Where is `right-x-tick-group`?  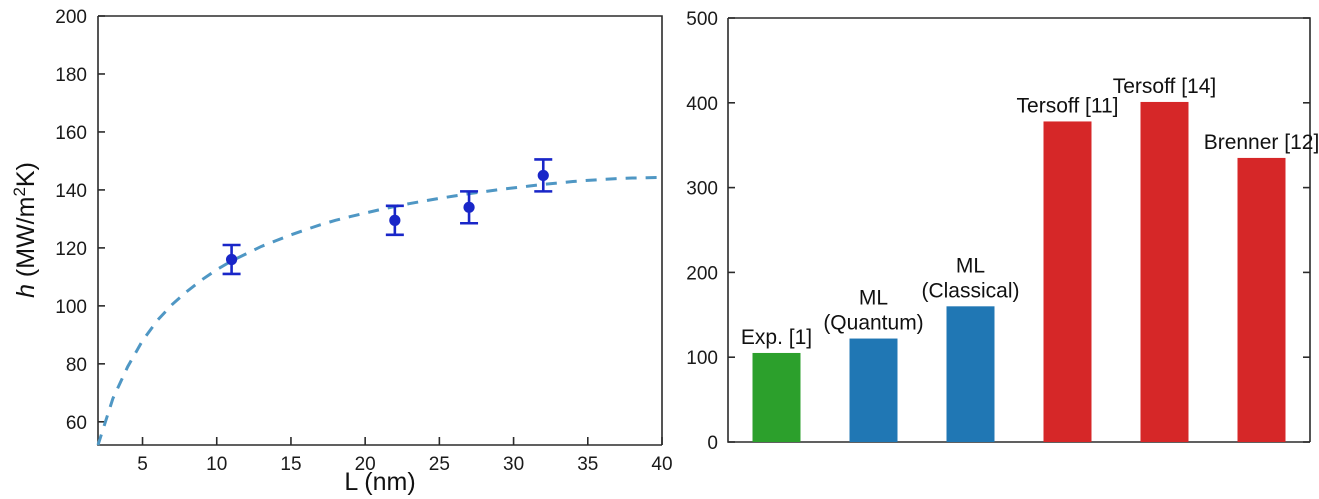
right-x-tick-group is located at coordinates (1019, 438).